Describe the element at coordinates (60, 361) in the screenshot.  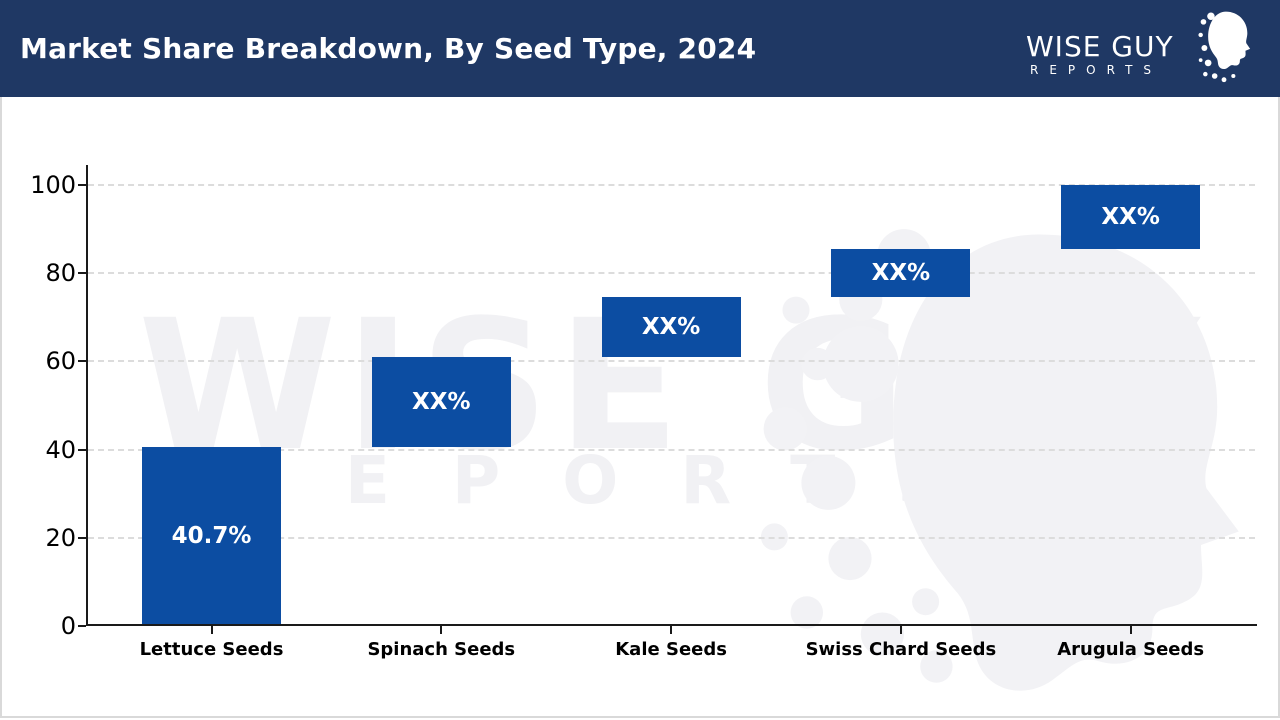
I see `ytick-label-60: 60` at that location.